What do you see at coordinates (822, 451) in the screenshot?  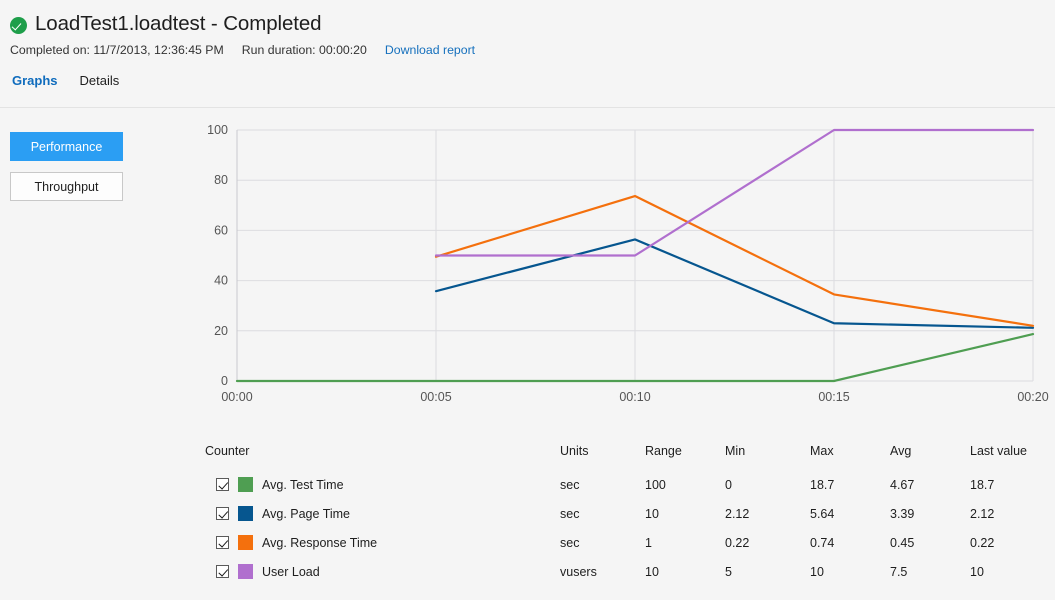 I see `column-header-max: Max` at bounding box center [822, 451].